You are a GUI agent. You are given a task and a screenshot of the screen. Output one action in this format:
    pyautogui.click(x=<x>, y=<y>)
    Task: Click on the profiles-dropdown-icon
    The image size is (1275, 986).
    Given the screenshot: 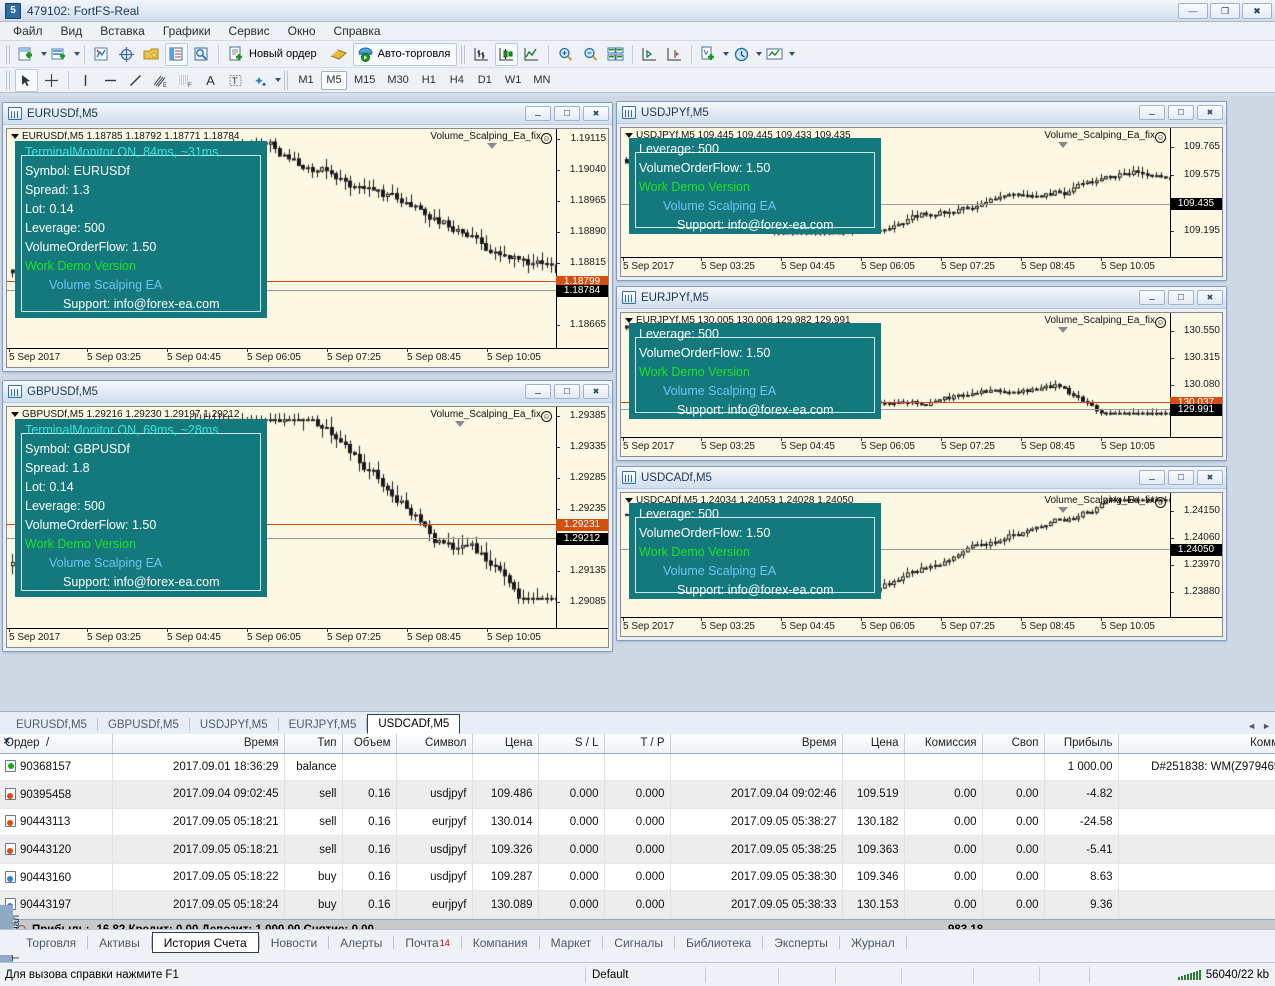 What is the action you would take?
    pyautogui.click(x=77, y=54)
    